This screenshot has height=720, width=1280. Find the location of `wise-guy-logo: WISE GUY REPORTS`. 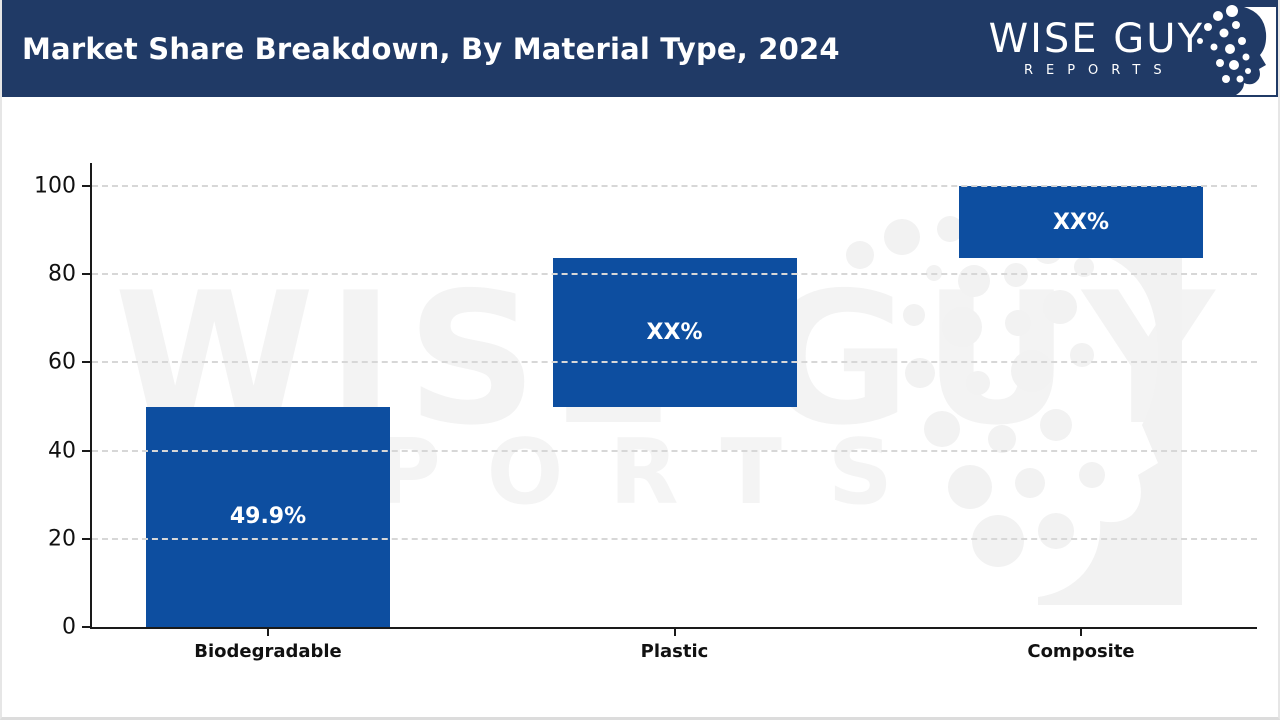

wise-guy-logo: WISE GUY REPORTS is located at coordinates (1132, 49).